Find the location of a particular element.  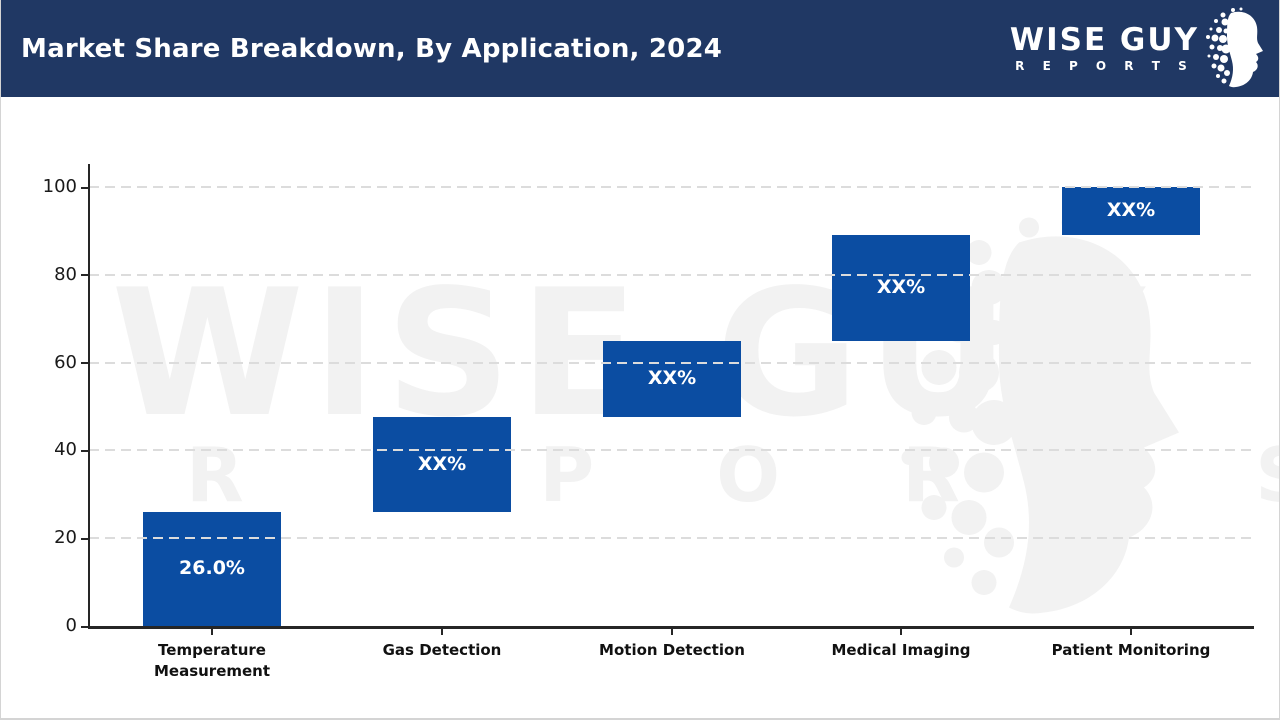

category-label: Medical Imaging is located at coordinates (901, 650).